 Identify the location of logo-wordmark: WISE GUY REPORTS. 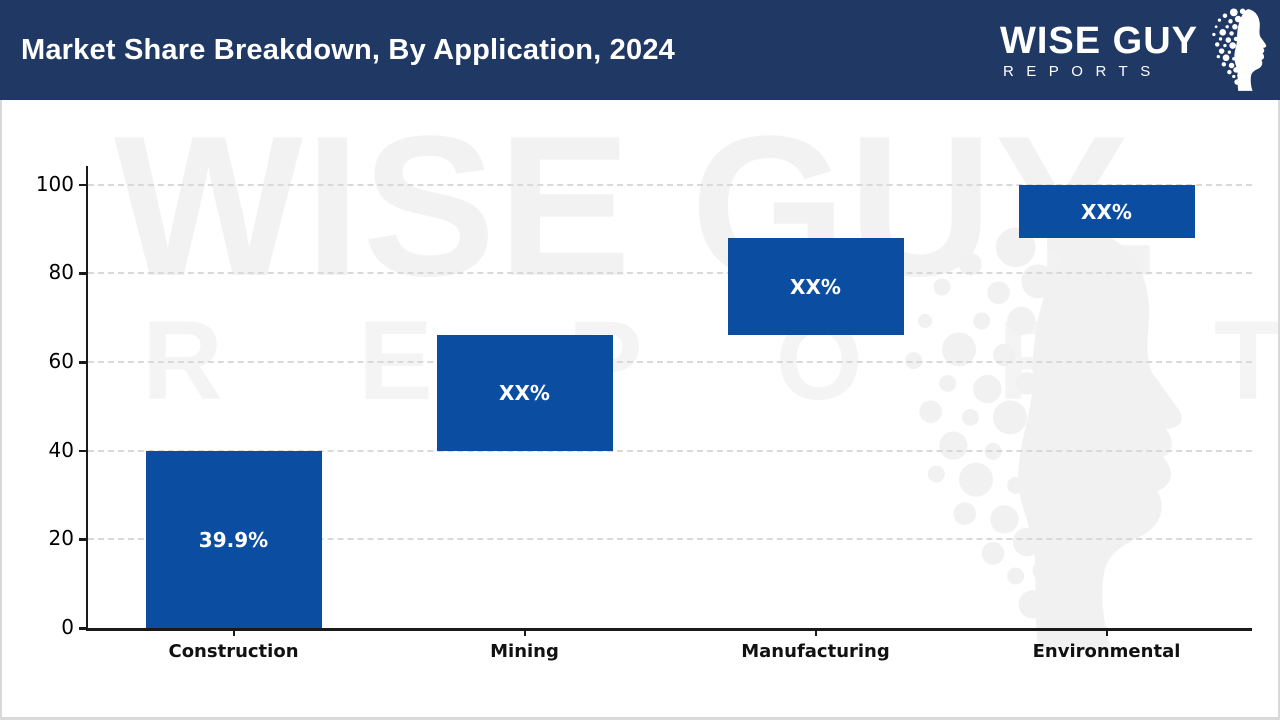
(1099, 50).